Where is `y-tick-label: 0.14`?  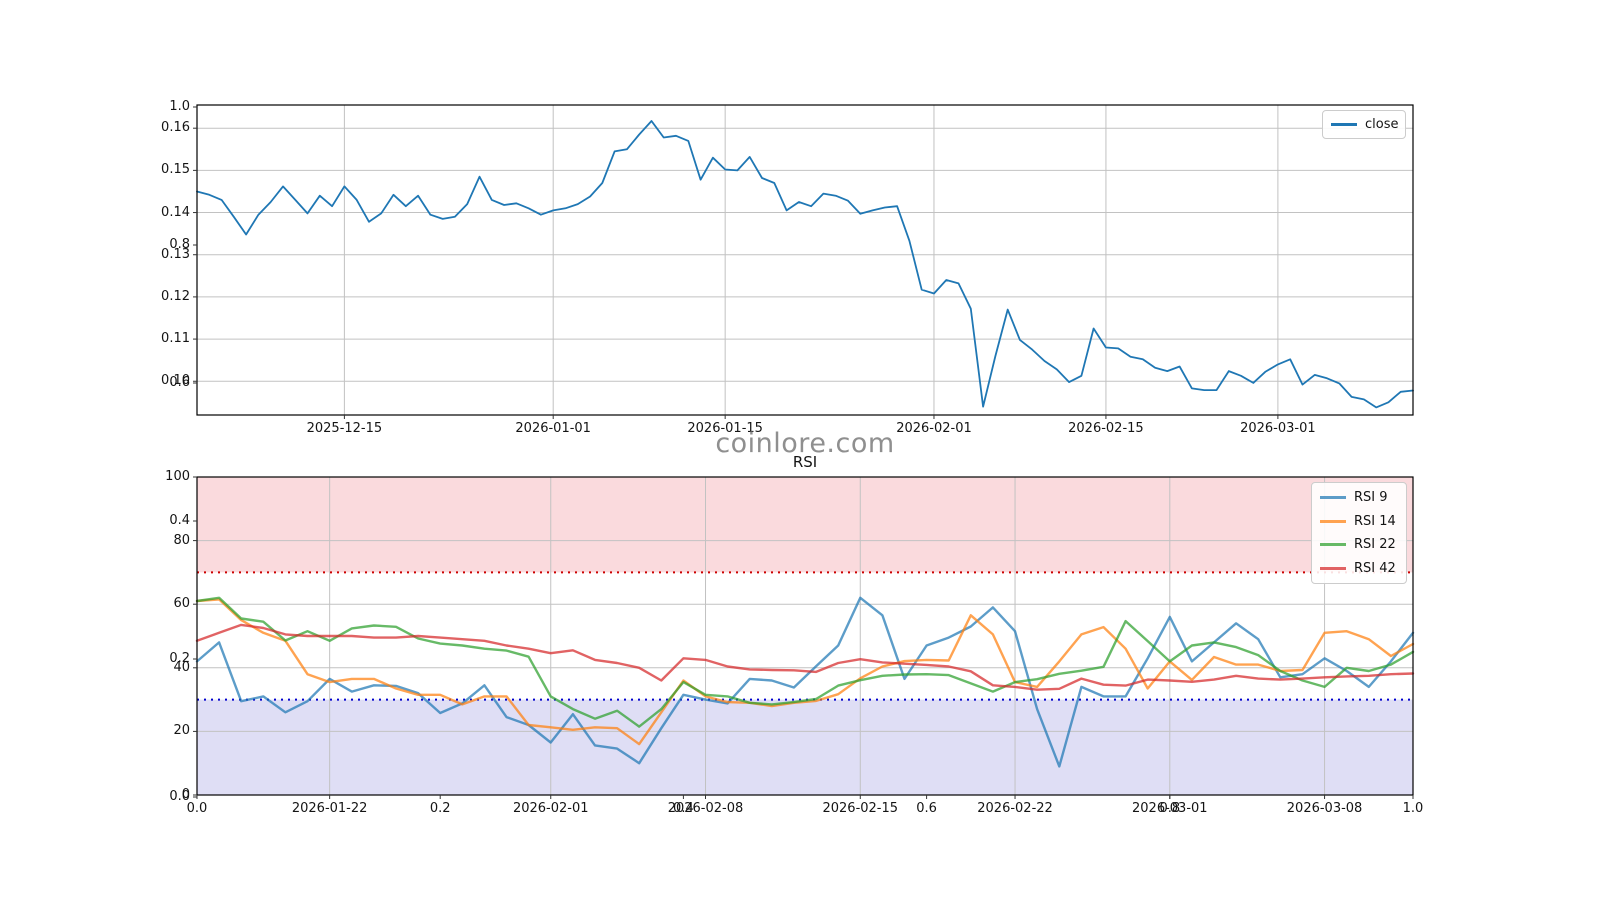 y-tick-label: 0.14 is located at coordinates (175, 212).